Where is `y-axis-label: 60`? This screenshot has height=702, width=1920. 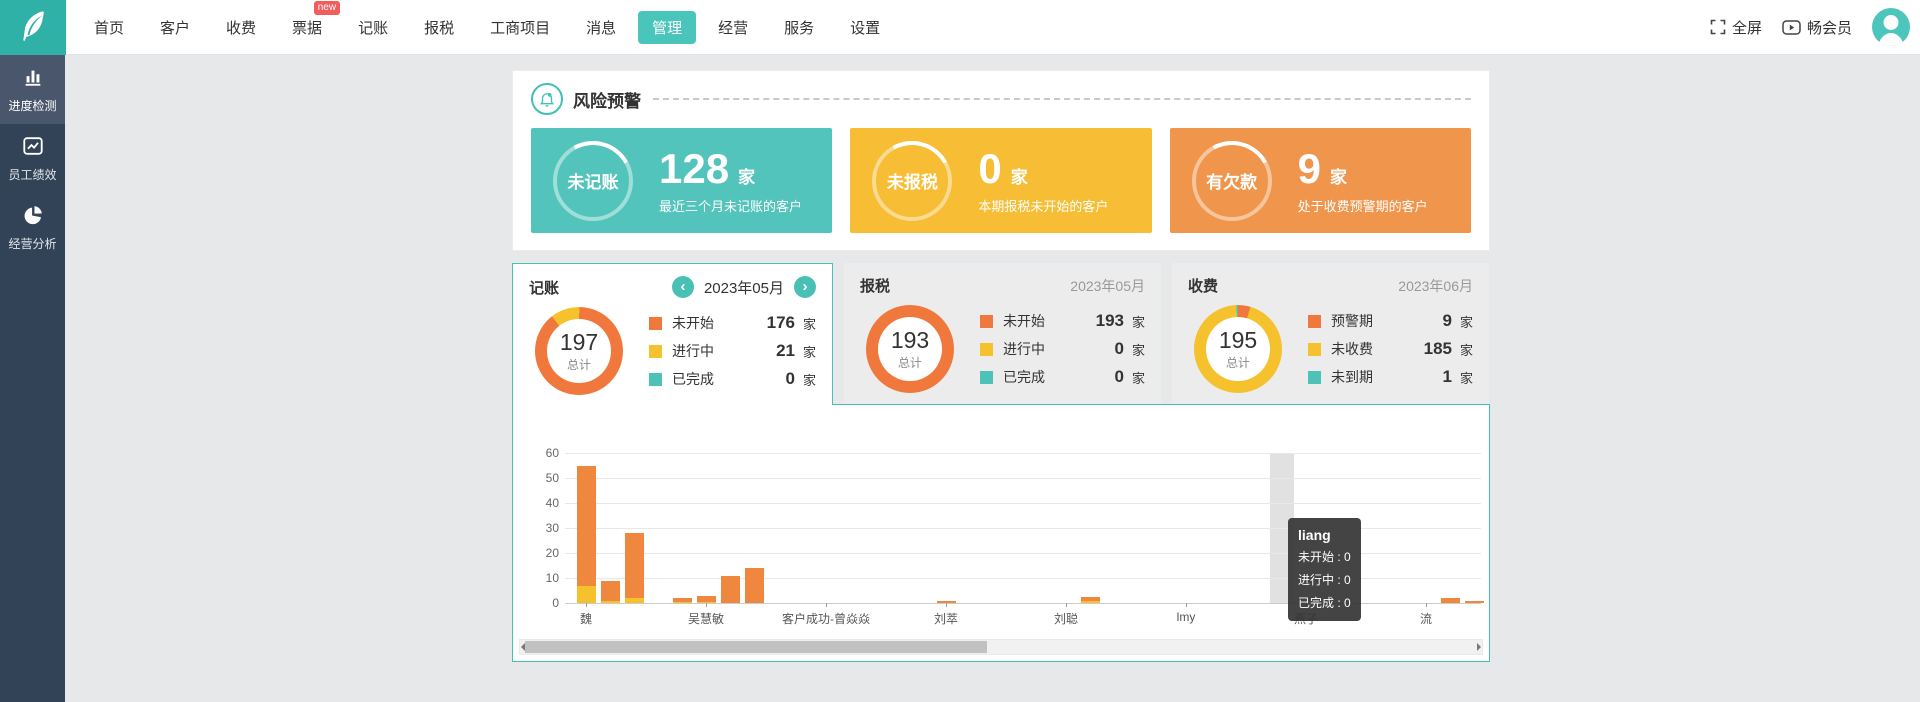
y-axis-label: 60 is located at coordinates (552, 453).